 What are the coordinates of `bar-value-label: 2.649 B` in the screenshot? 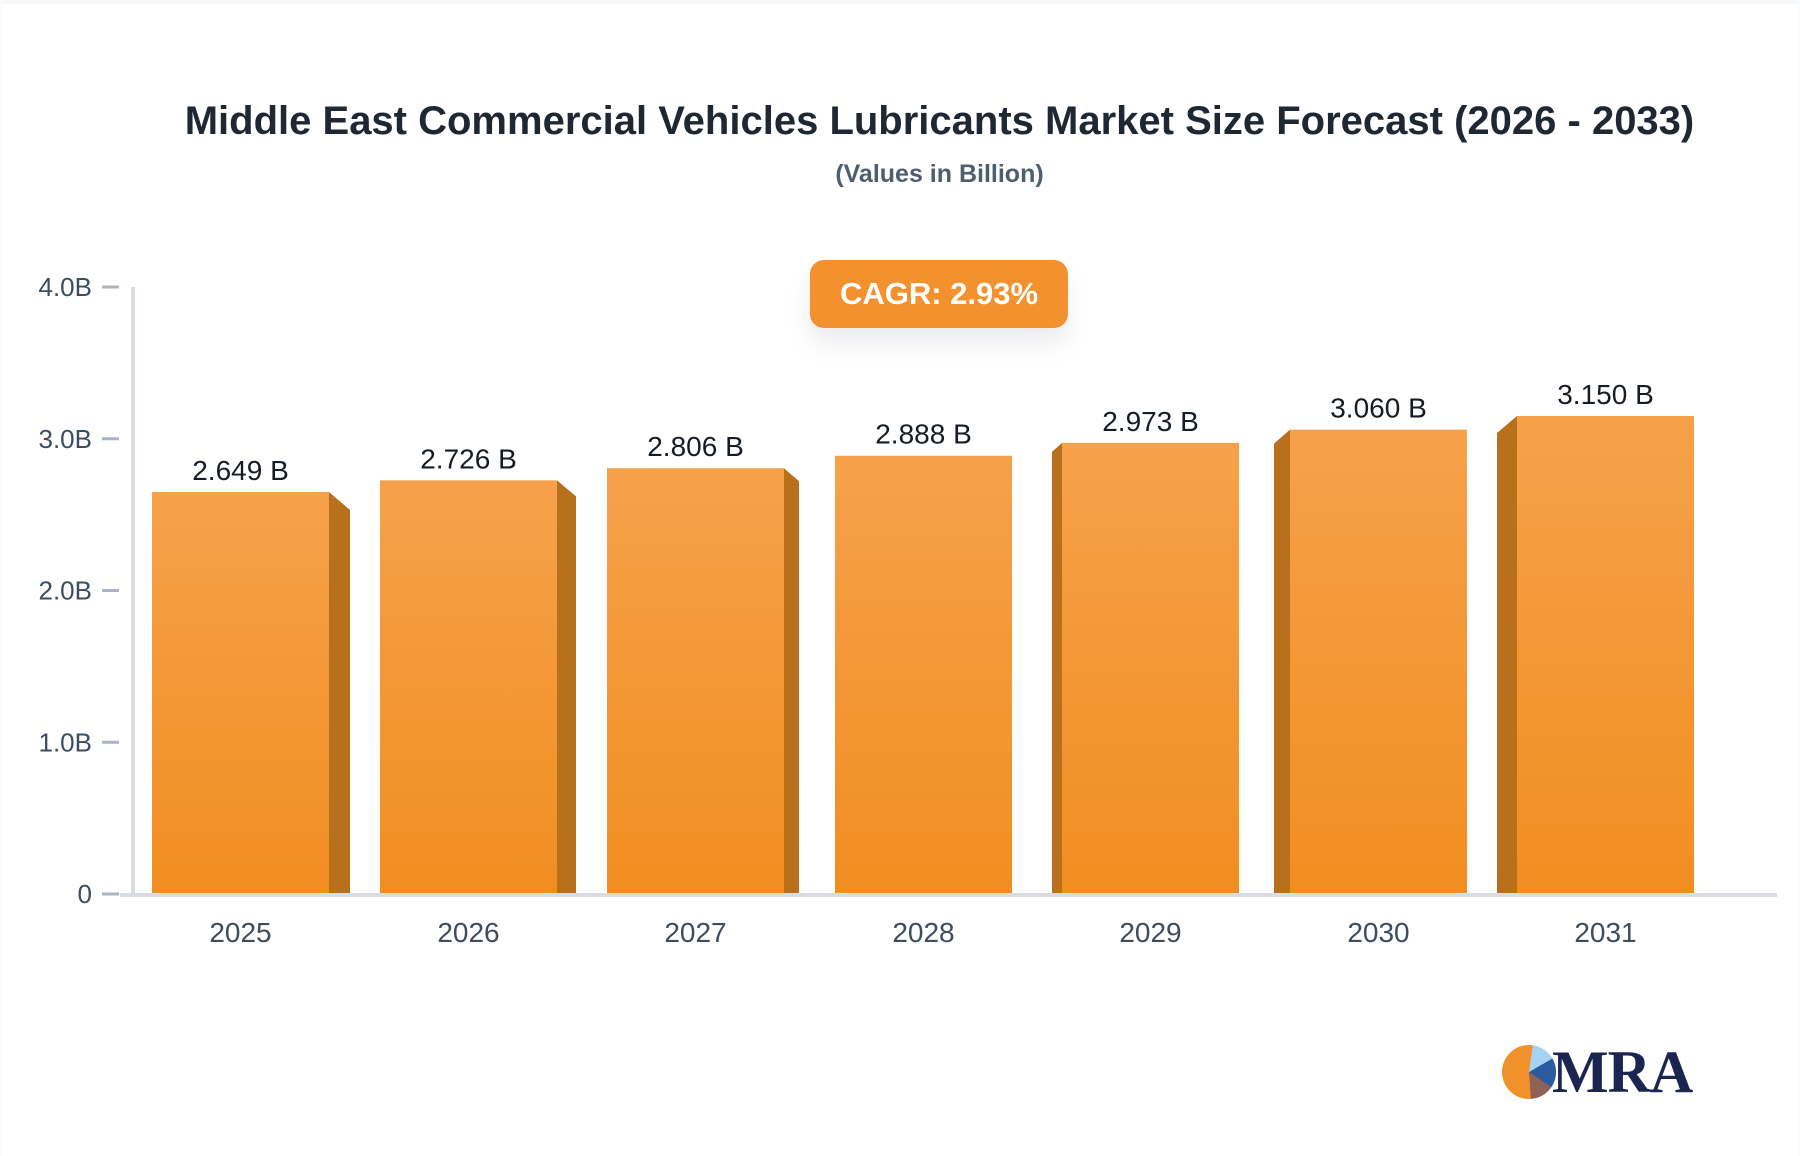 It's located at (240, 470).